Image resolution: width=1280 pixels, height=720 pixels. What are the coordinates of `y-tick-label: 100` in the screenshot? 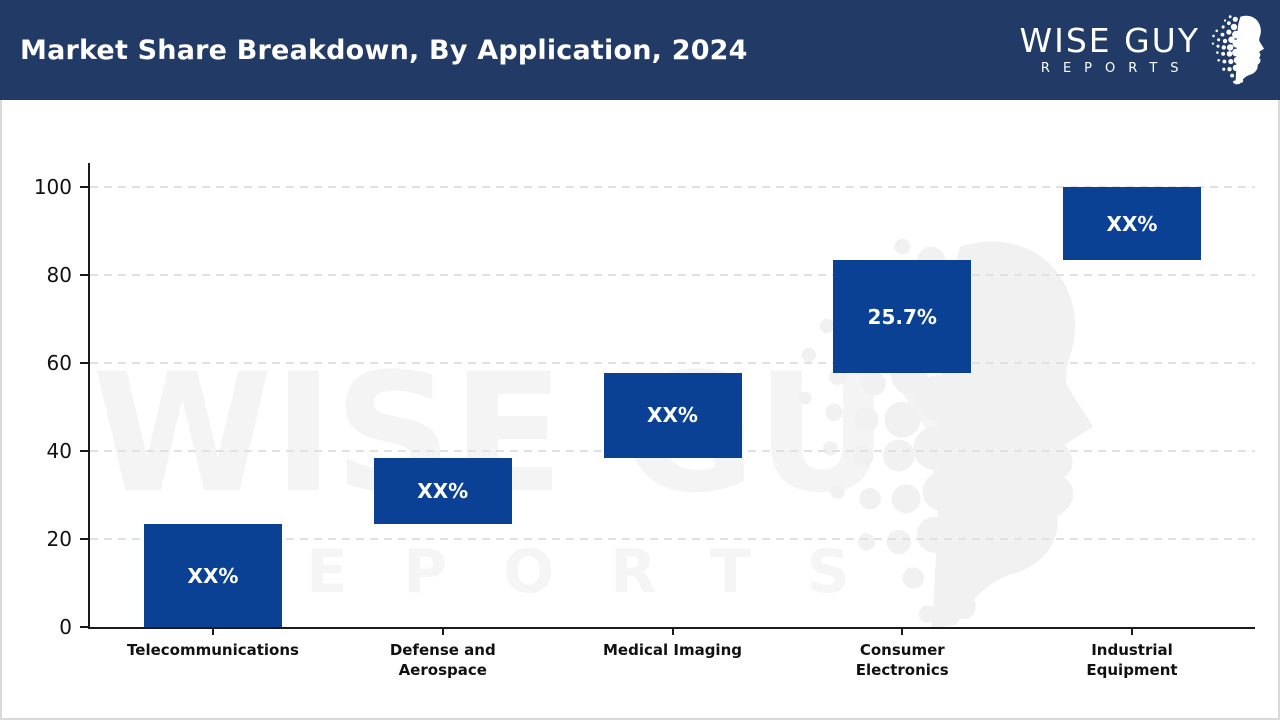 It's located at (52, 187).